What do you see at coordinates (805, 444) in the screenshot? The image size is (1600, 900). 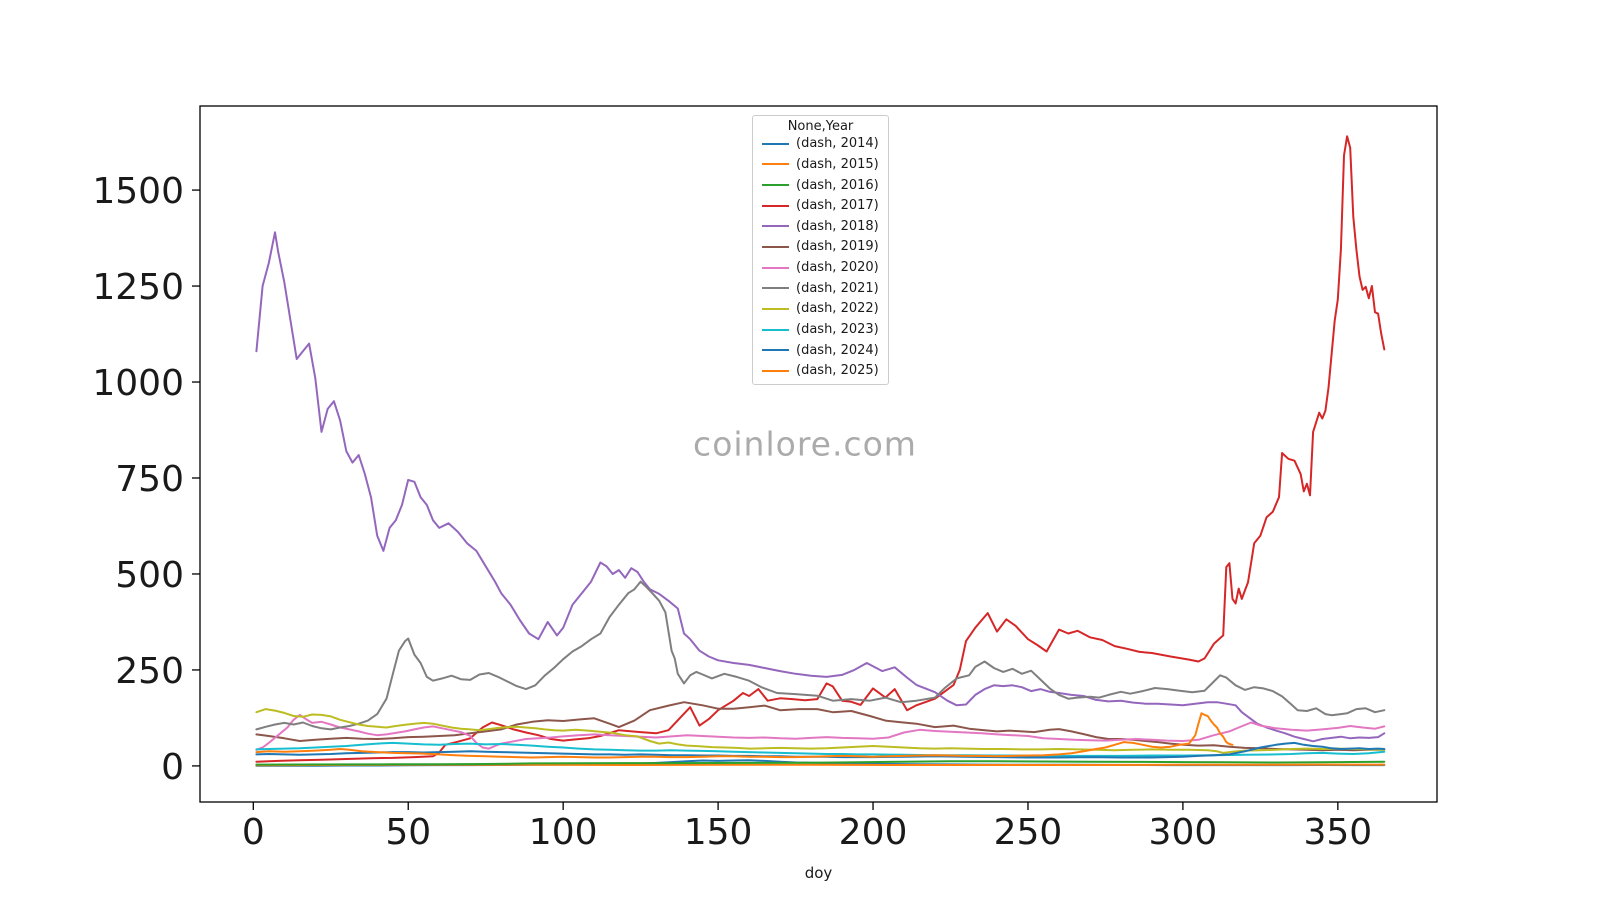 I see `watermark: coinlore.com` at bounding box center [805, 444].